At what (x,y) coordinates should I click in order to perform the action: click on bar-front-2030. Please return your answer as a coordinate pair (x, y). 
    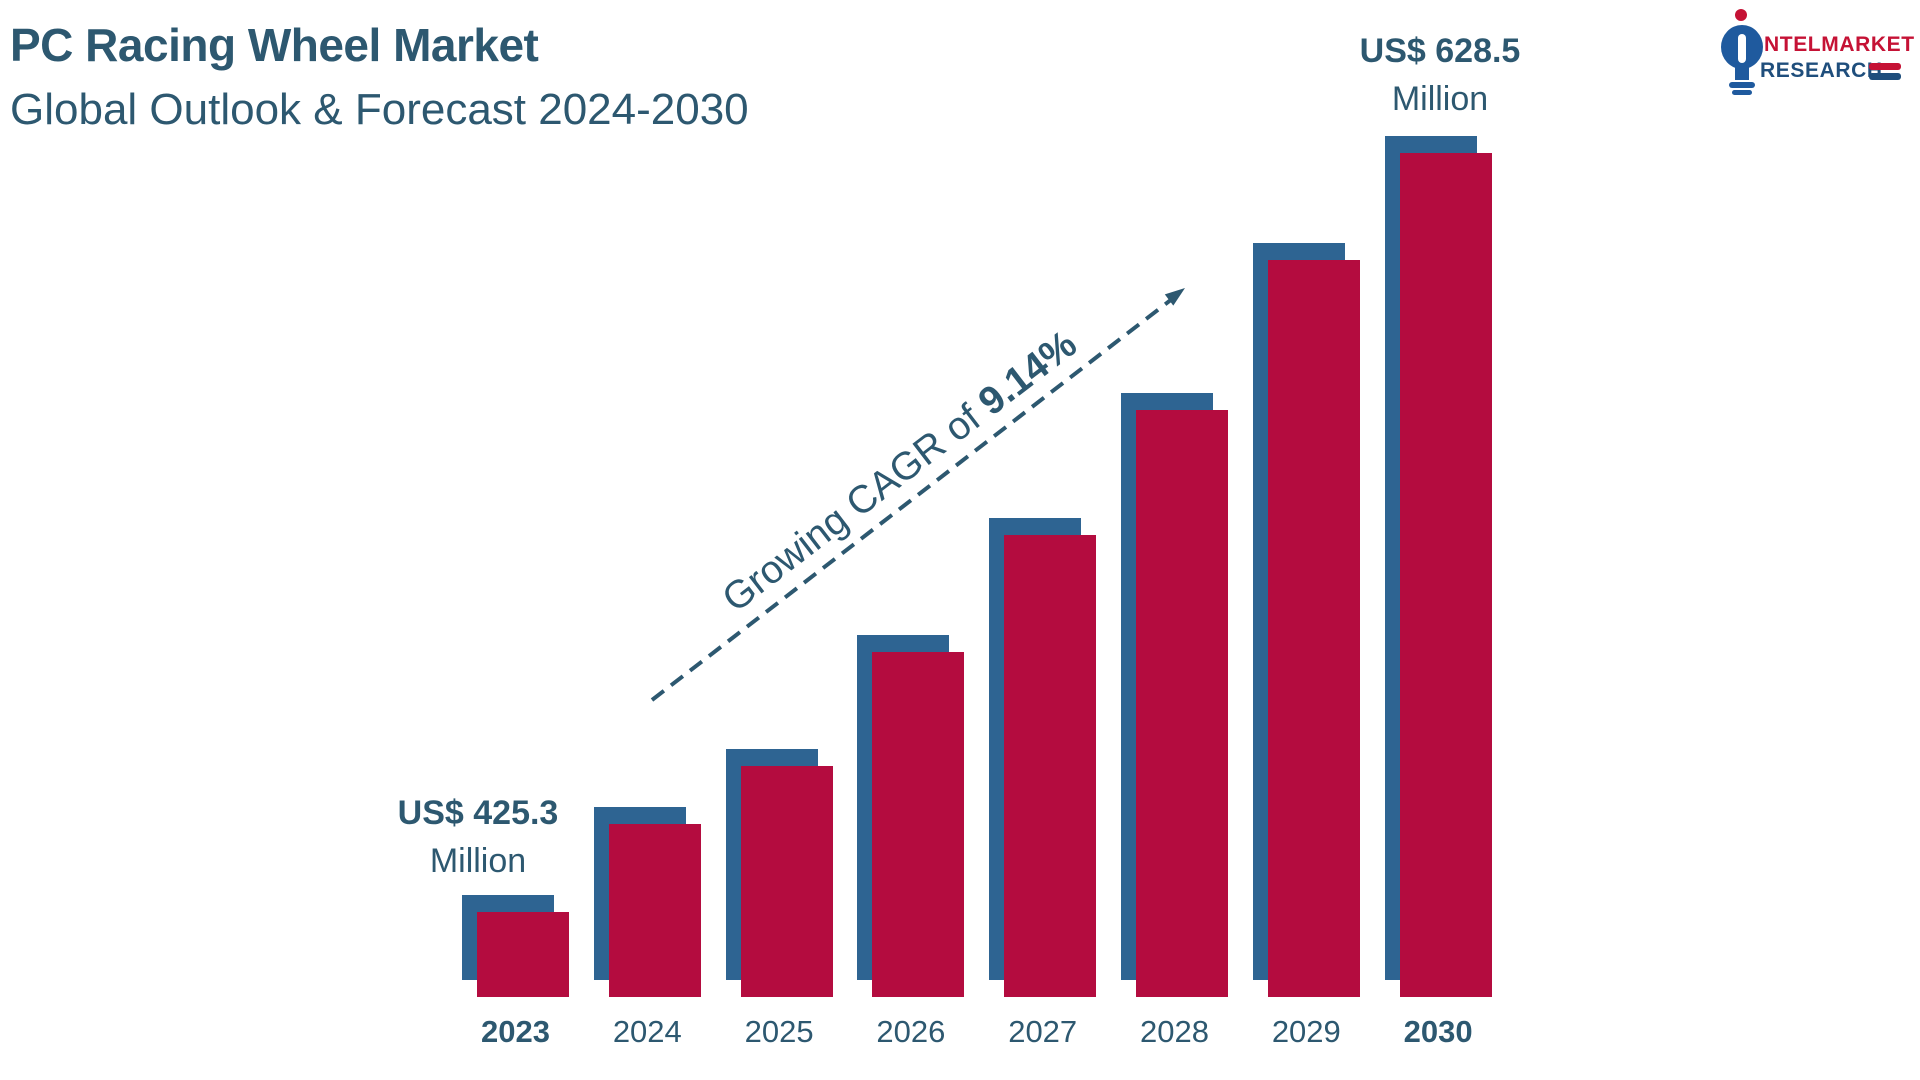
    Looking at the image, I should click on (1445, 575).